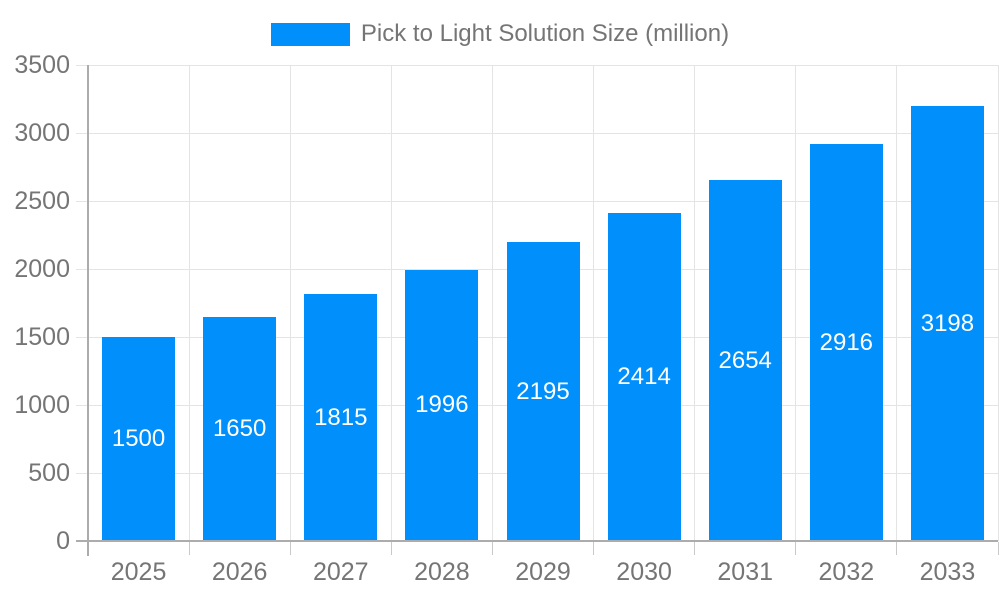  I want to click on y-axis-label: 1500, so click(42, 337).